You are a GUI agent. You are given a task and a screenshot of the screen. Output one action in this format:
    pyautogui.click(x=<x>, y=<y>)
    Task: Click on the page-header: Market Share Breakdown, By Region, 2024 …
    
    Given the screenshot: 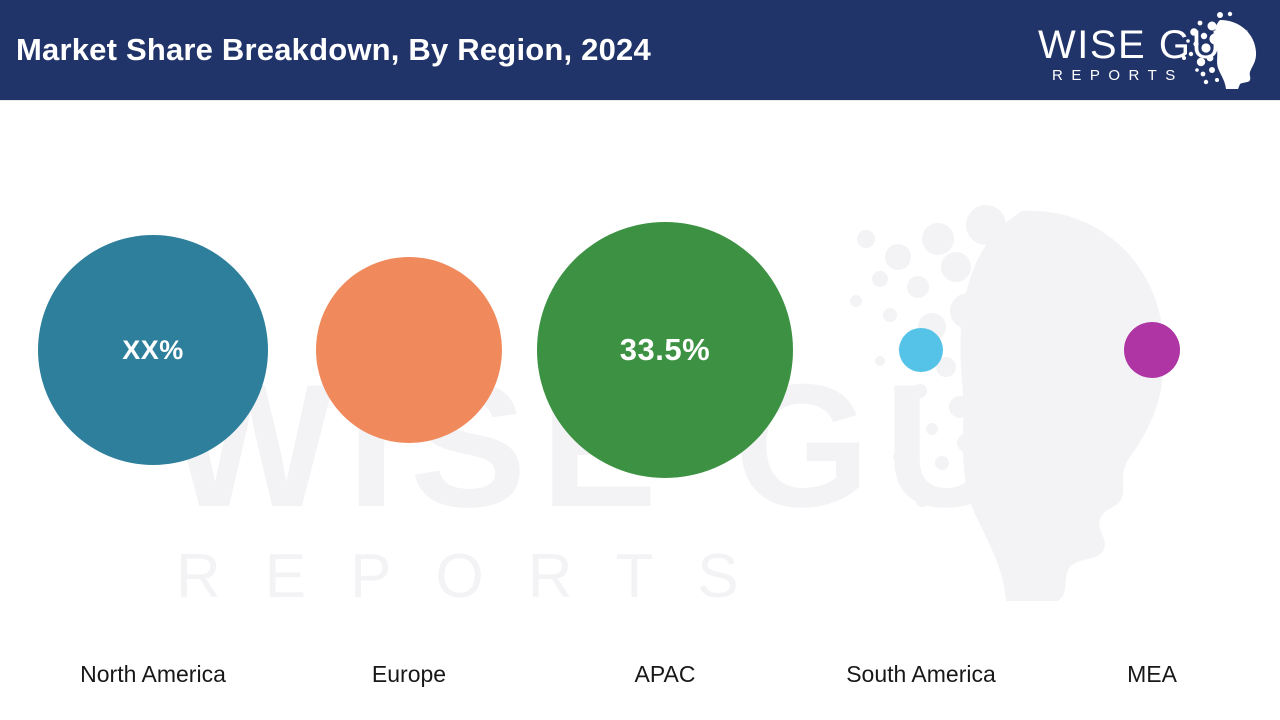 What is the action you would take?
    pyautogui.click(x=640, y=50)
    